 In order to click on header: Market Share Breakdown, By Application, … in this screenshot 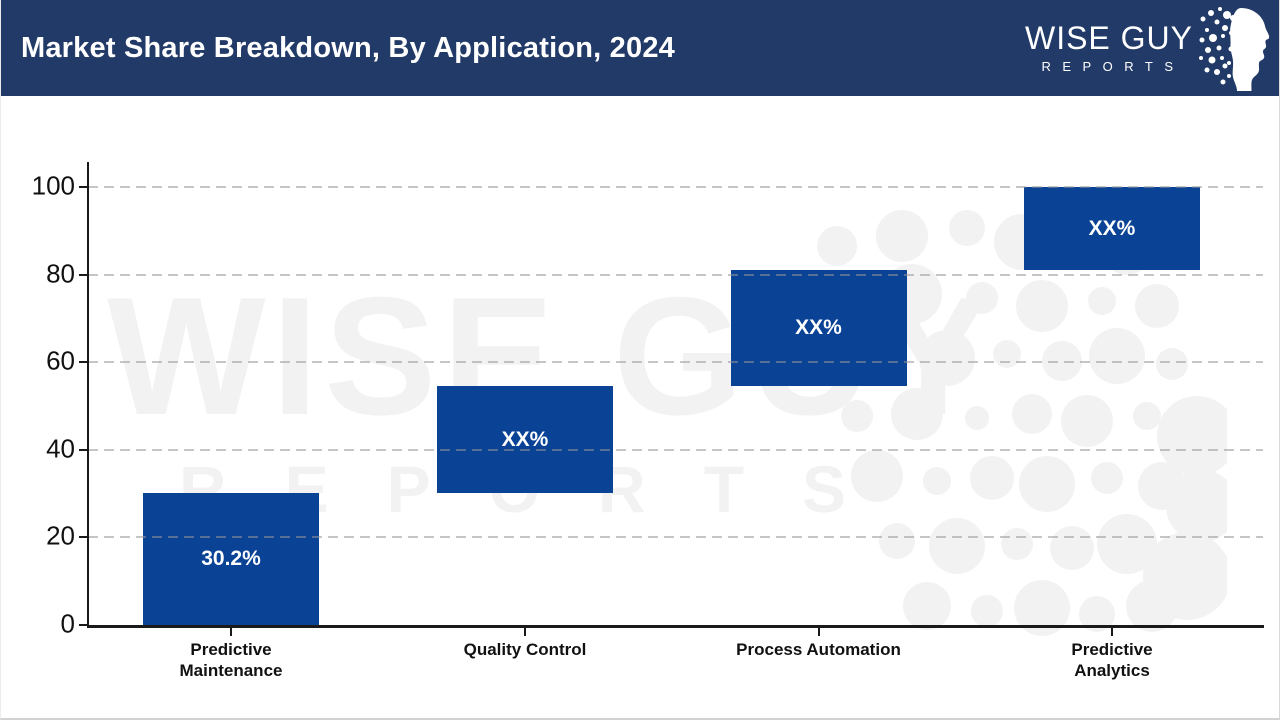, I will do `click(640, 48)`.